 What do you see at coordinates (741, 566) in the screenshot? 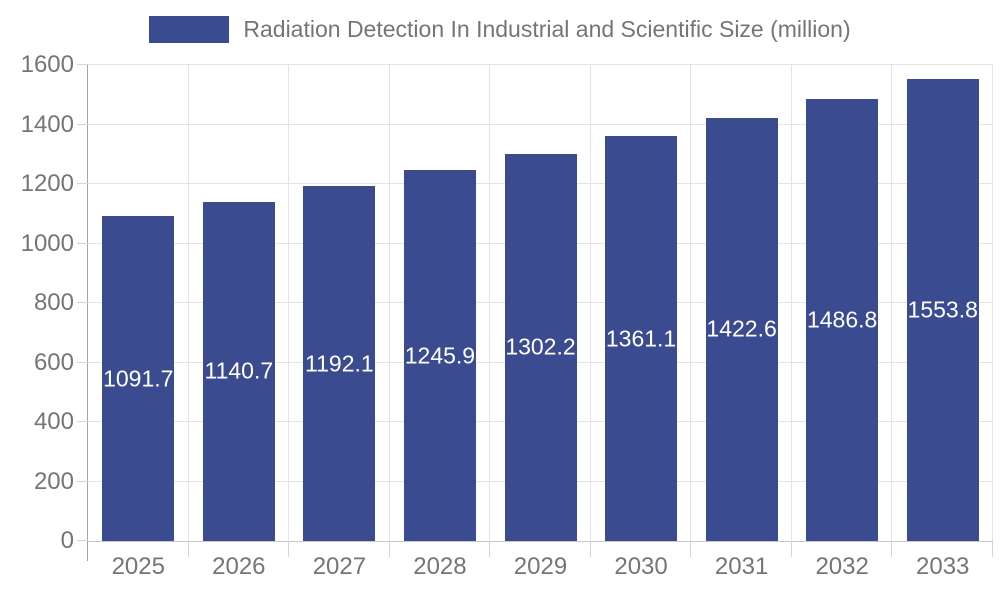
I see `x-tick-label: 2031` at bounding box center [741, 566].